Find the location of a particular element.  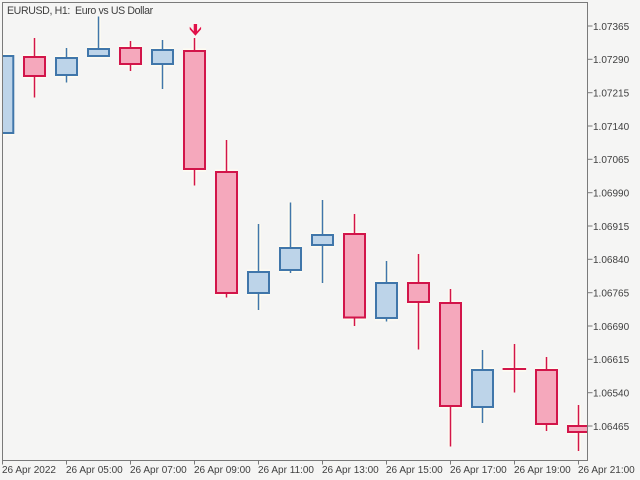

svg-text: 1.07215 is located at coordinates (611, 94).